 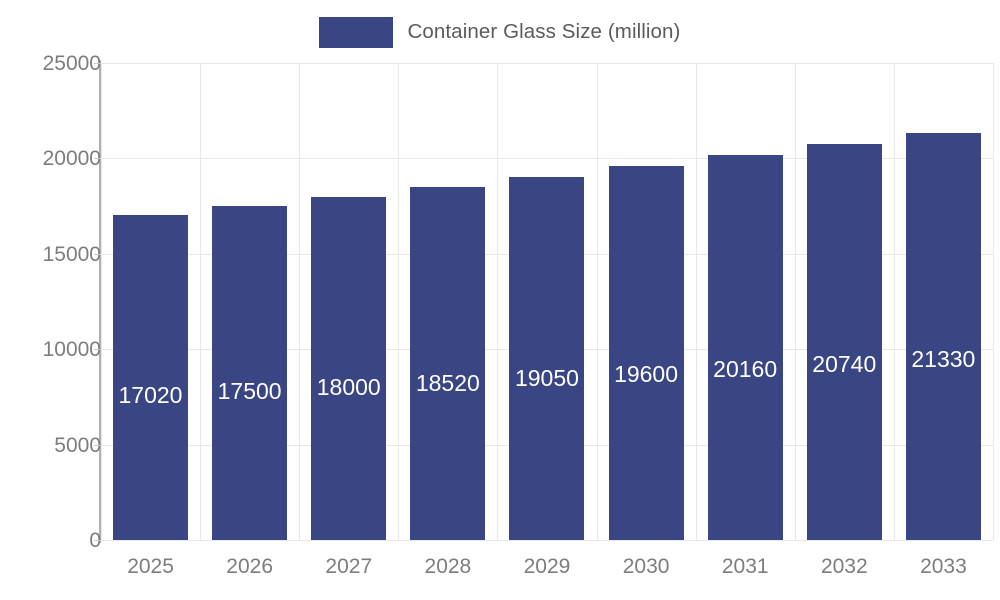 What do you see at coordinates (250, 566) in the screenshot?
I see `x-tick-label: 2026` at bounding box center [250, 566].